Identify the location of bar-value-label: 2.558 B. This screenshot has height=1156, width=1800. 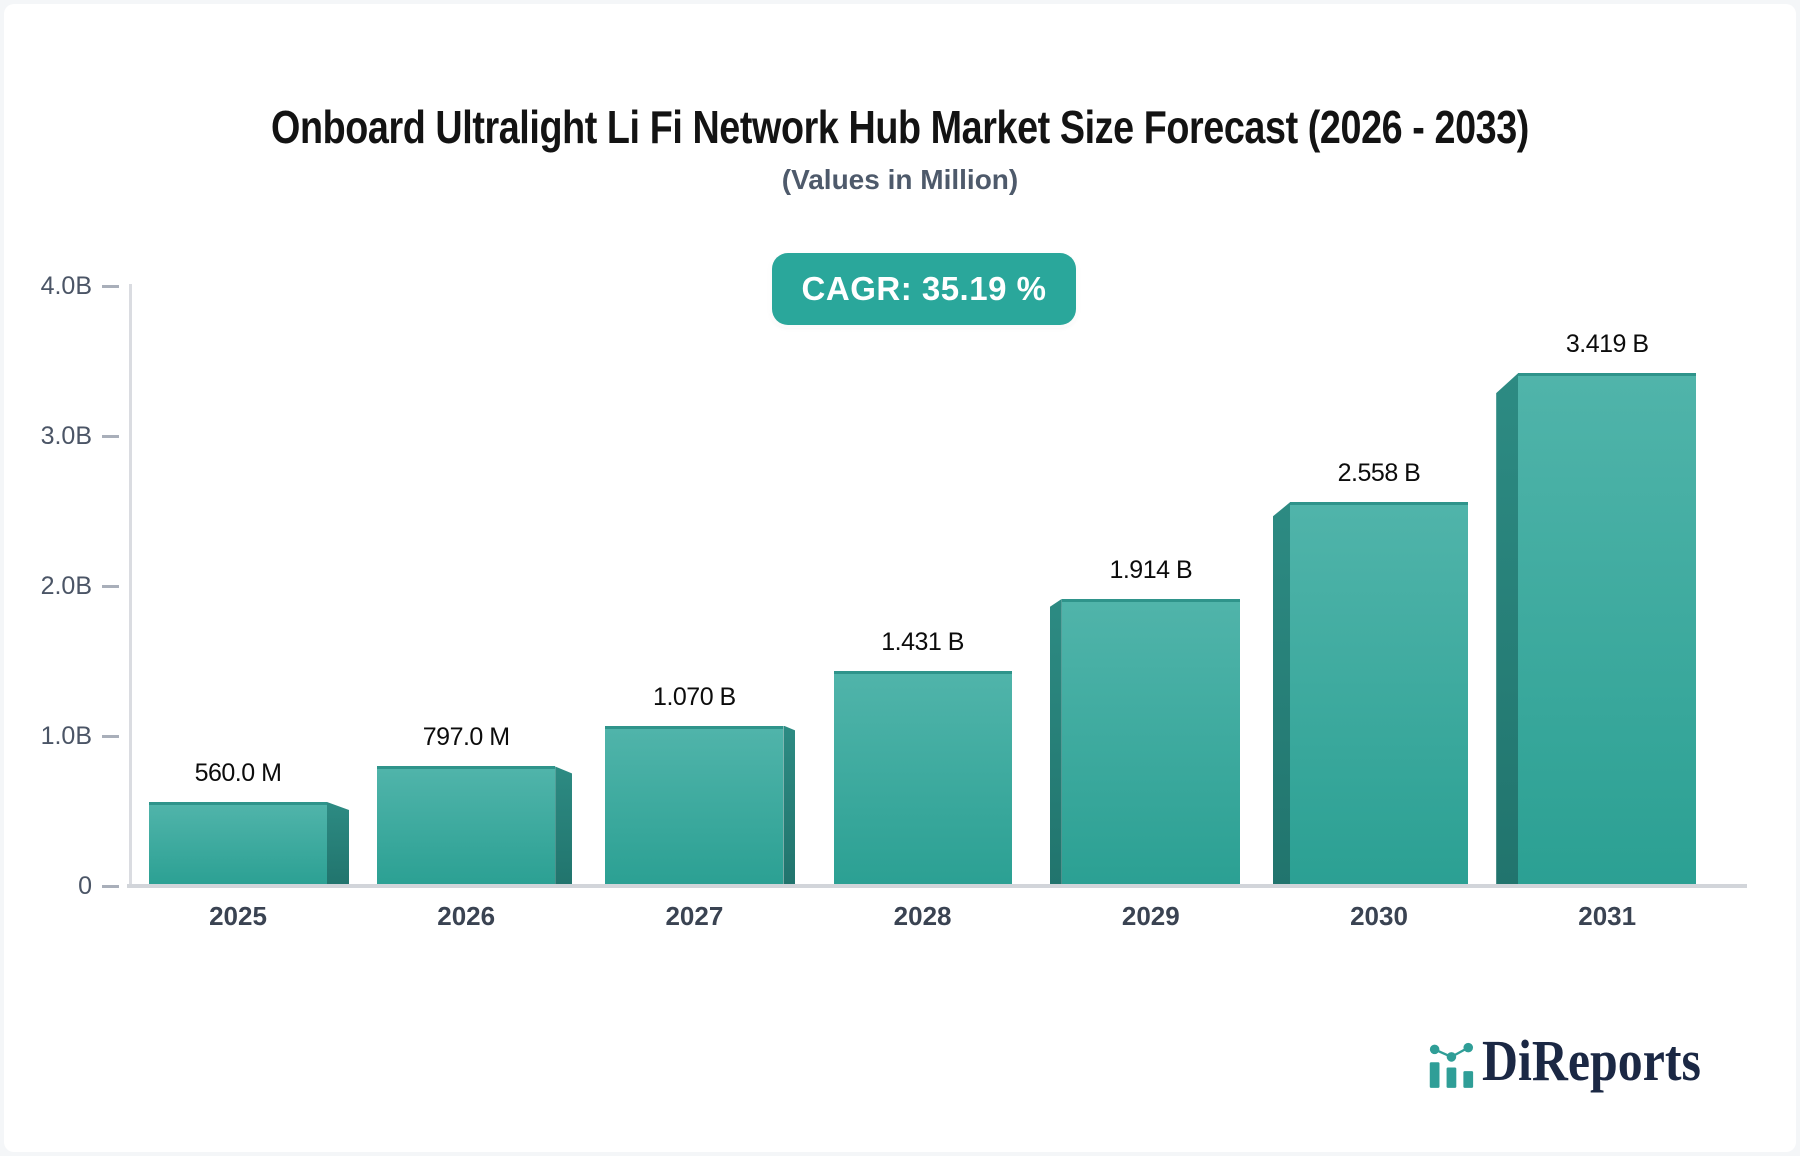
(1379, 473).